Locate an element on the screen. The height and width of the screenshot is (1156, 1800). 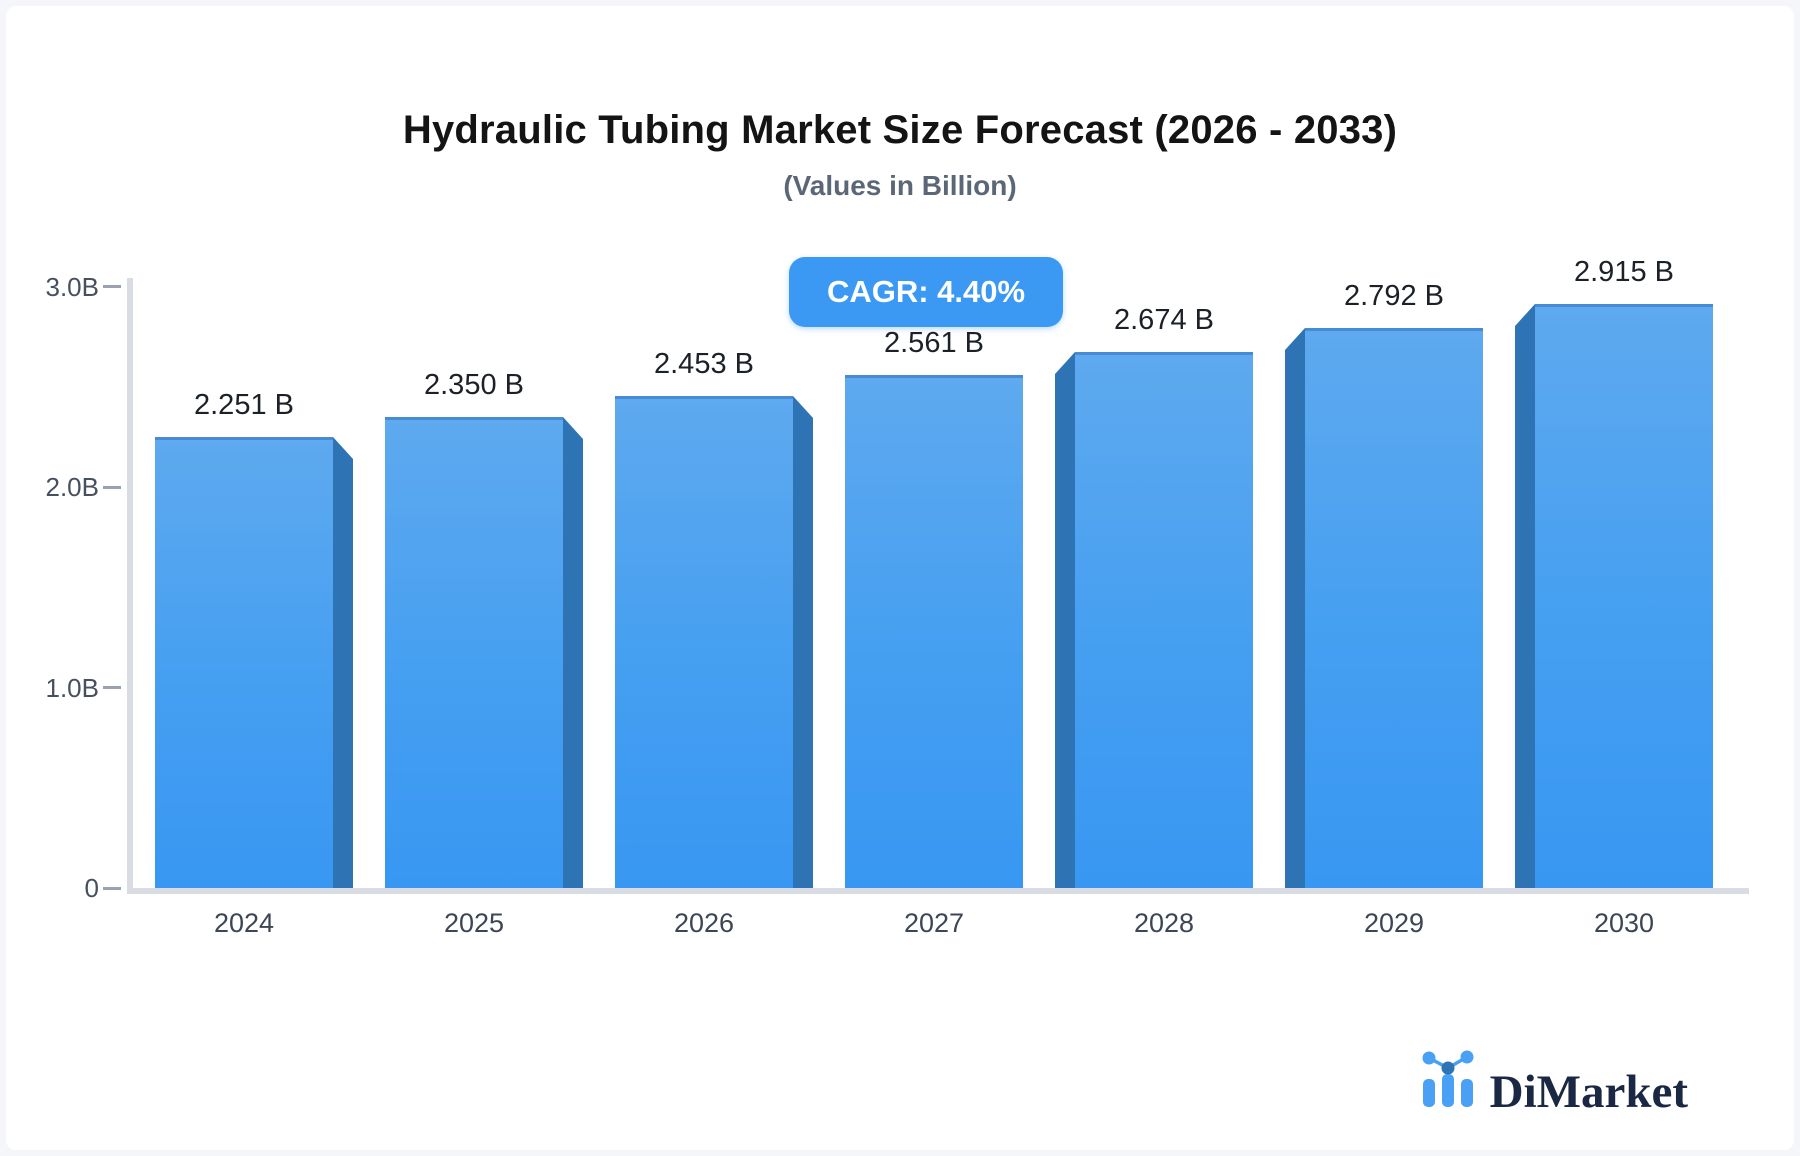
x-tick-label-2025: 2025 is located at coordinates (474, 923).